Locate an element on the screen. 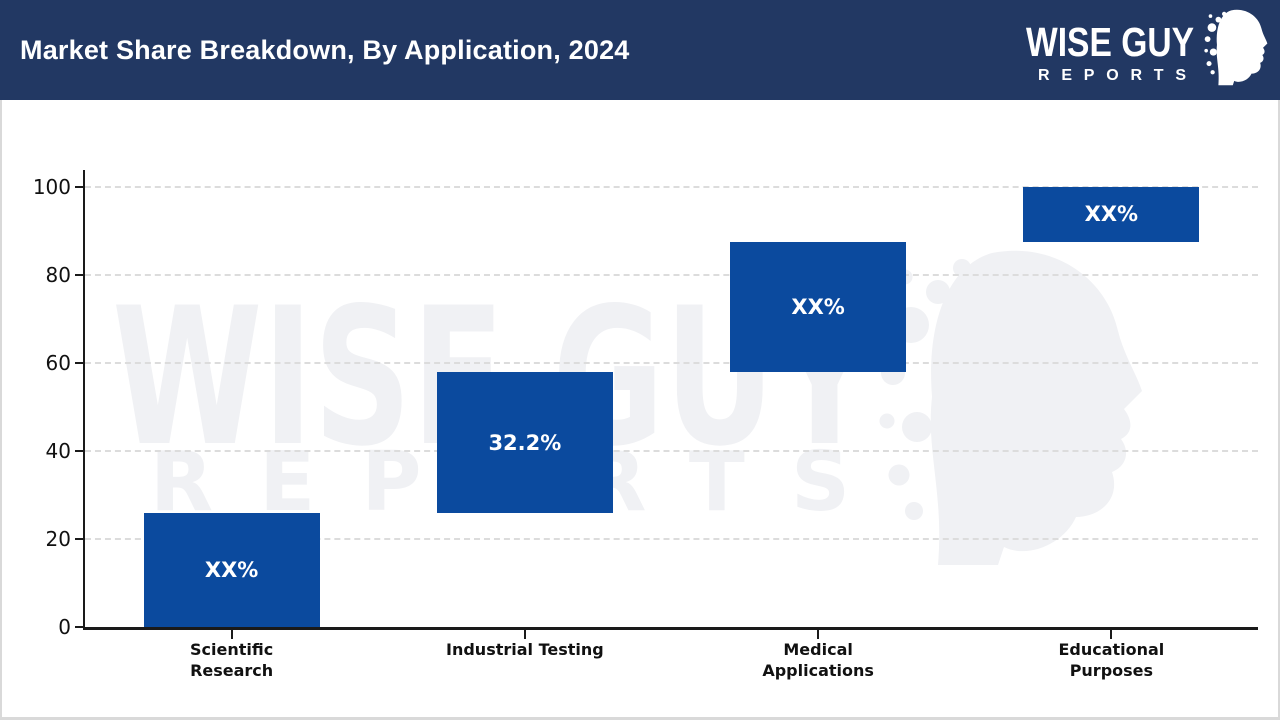 The width and height of the screenshot is (1280, 720). bar-value-label-4: XX% is located at coordinates (1111, 214).